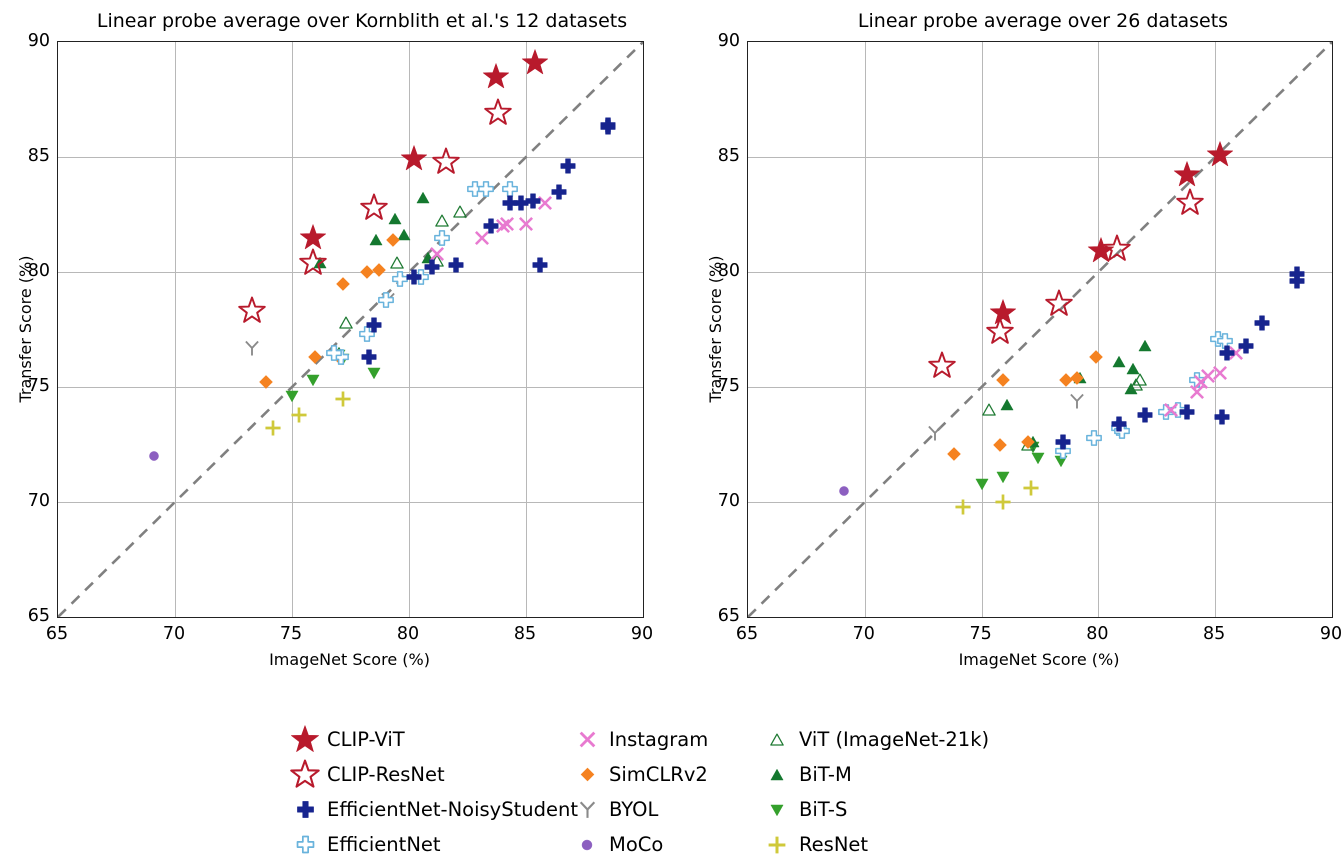 The width and height of the screenshot is (1344, 864). What do you see at coordinates (777, 809) in the screenshot?
I see `legend-marker-bit-s` at bounding box center [777, 809].